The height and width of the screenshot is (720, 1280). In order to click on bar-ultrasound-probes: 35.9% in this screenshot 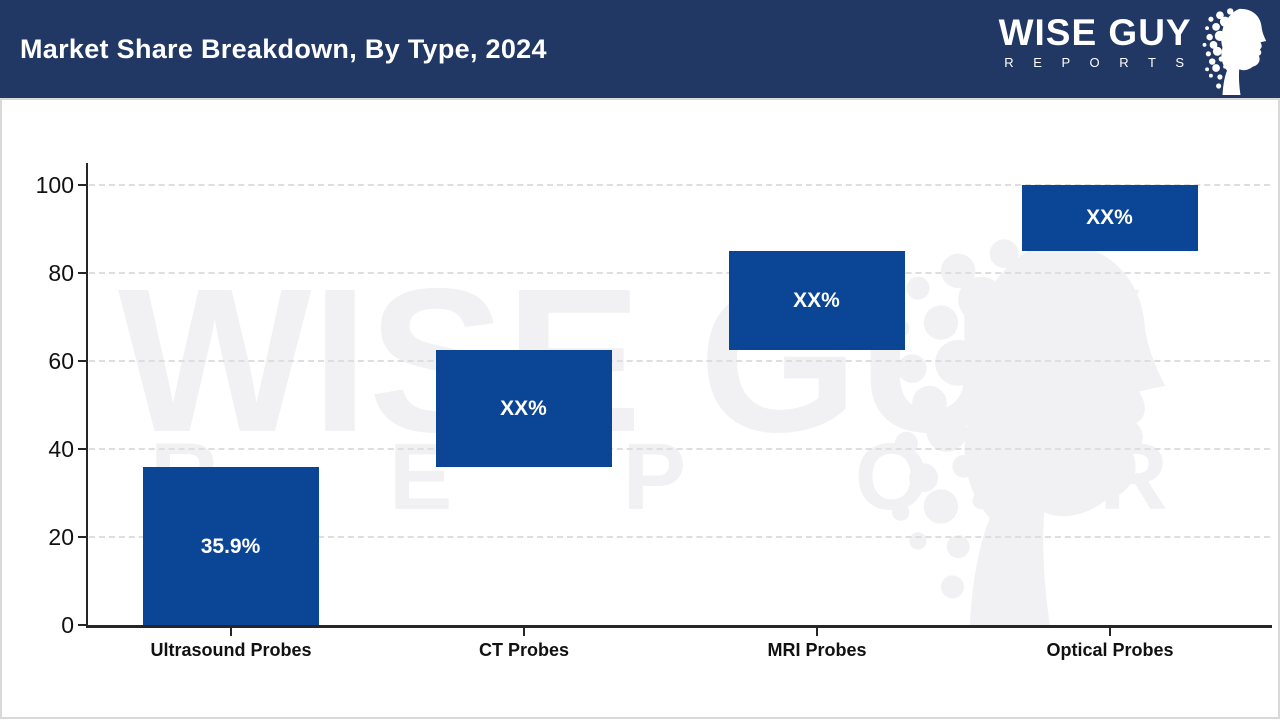, I will do `click(230, 546)`.